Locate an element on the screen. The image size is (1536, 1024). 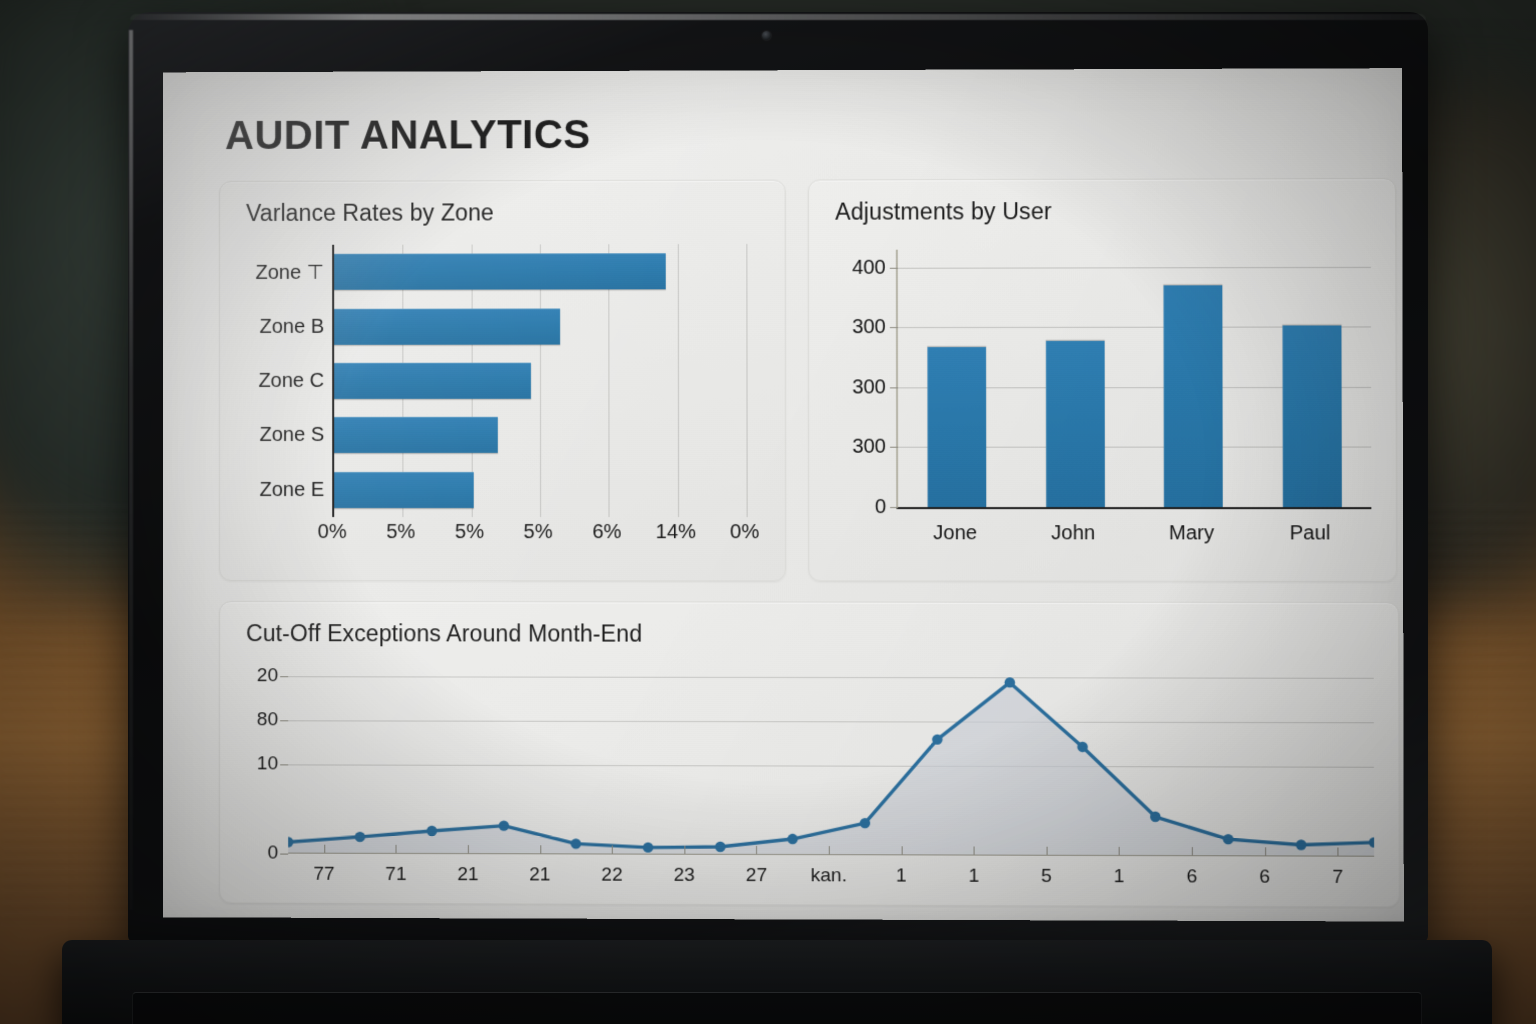
line-plot-area: 2080100 is located at coordinates (816, 764).